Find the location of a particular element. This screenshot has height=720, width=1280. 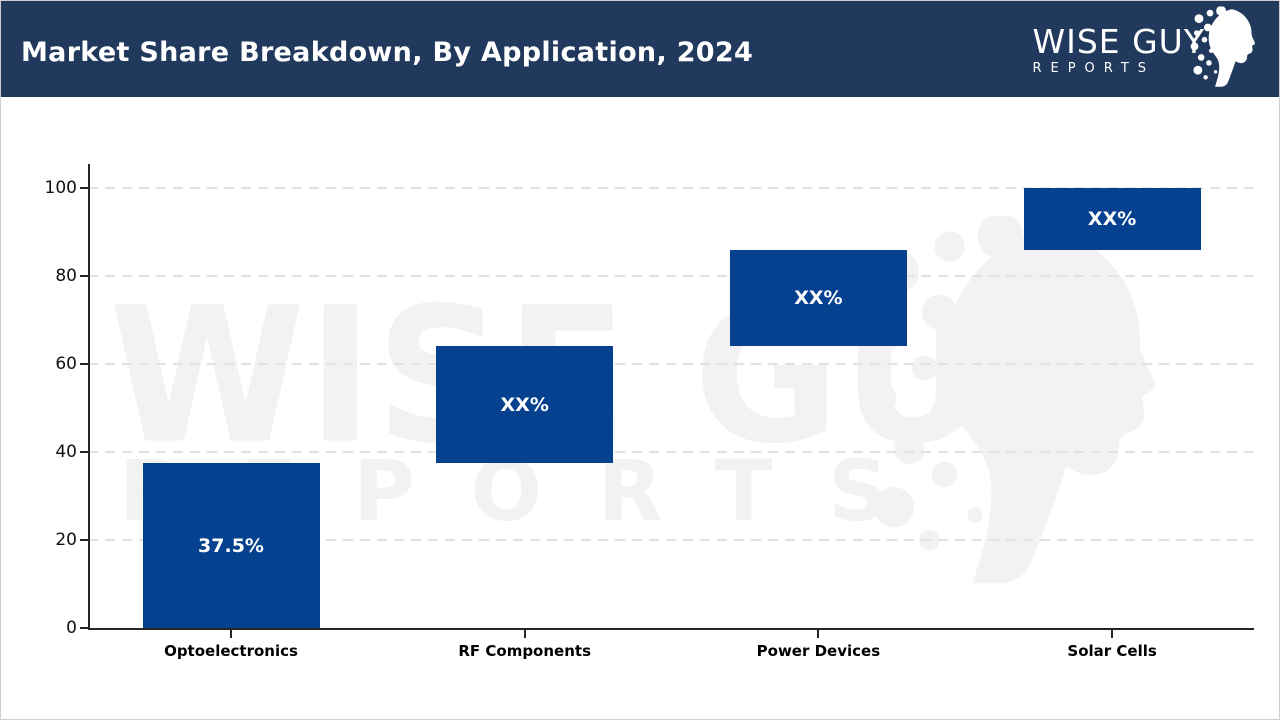

gridline-y60 is located at coordinates (671, 364).